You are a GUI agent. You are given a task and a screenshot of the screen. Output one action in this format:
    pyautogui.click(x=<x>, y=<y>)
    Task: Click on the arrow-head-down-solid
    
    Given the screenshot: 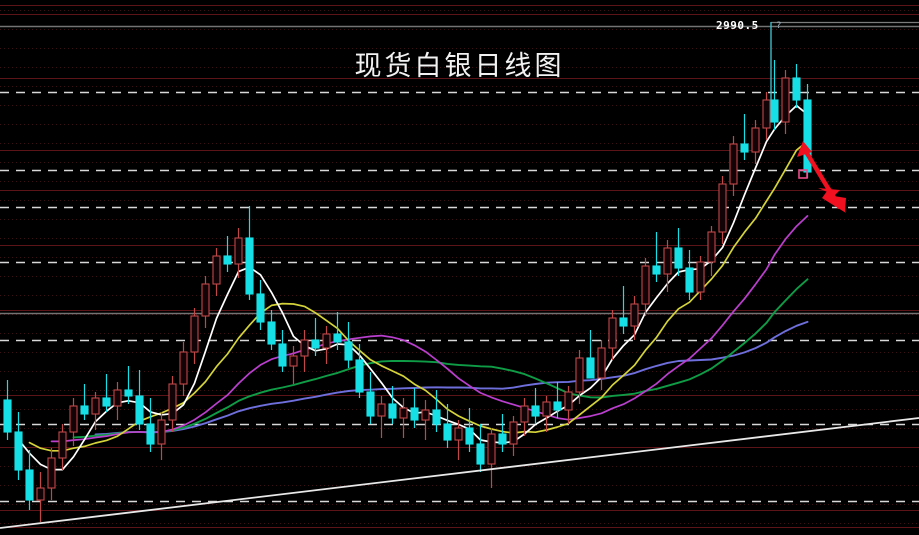 What is the action you would take?
    pyautogui.click(x=834, y=200)
    